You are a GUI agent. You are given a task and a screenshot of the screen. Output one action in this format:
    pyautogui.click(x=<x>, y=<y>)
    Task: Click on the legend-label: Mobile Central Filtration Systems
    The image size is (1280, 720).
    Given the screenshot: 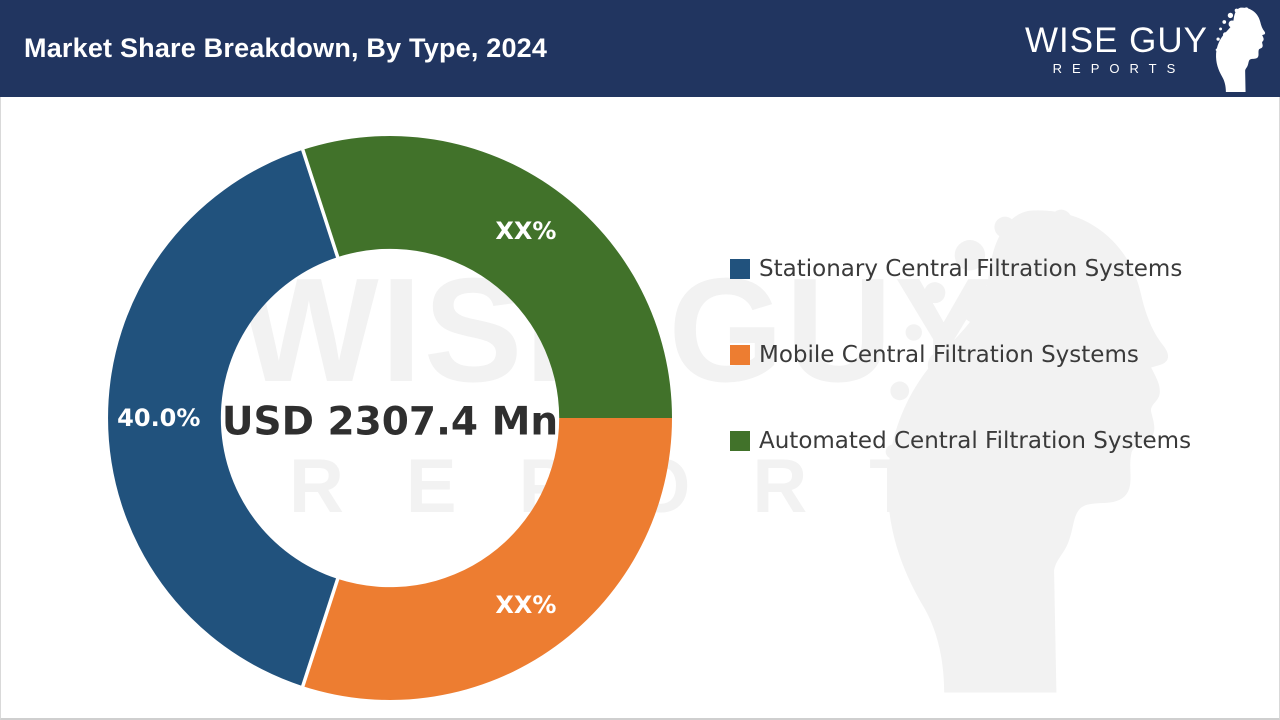 What is the action you would take?
    pyautogui.click(x=949, y=355)
    